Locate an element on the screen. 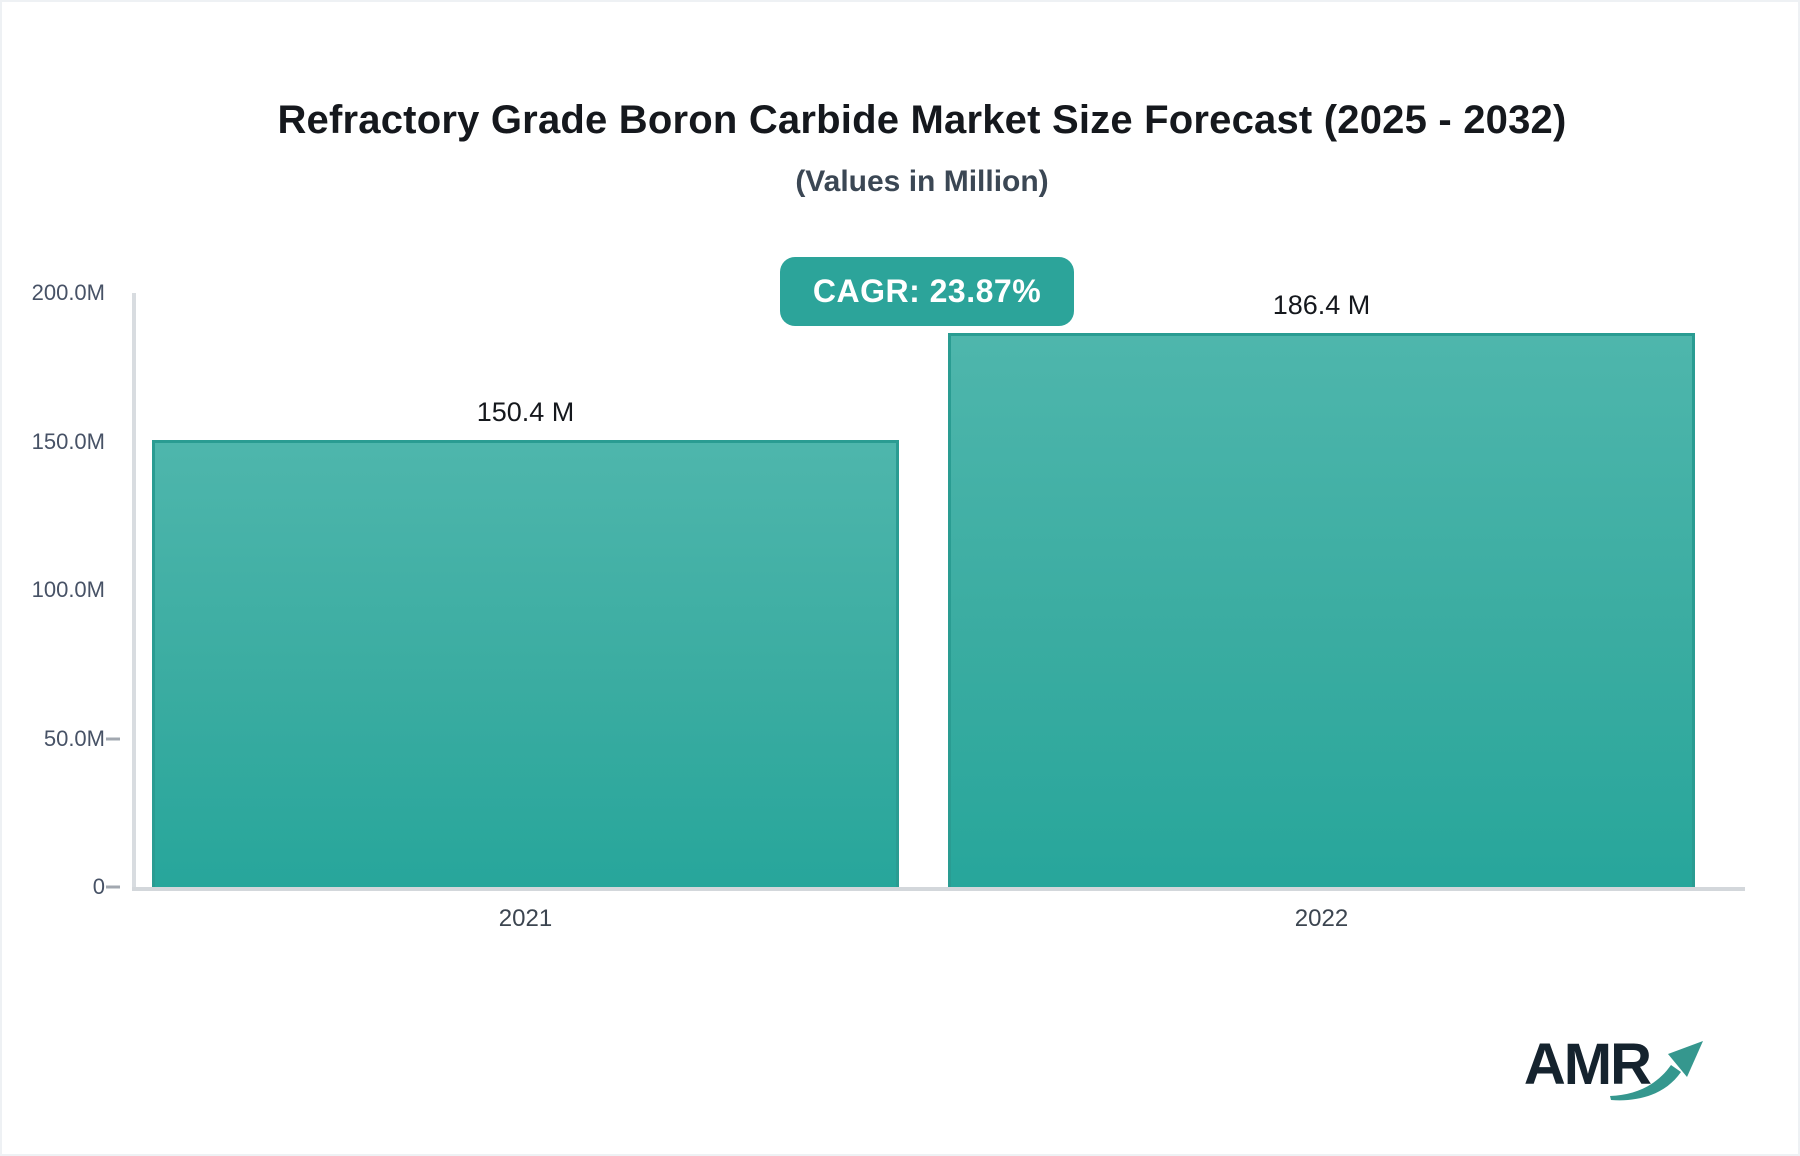  y-tick-label: 0 is located at coordinates (98, 886).